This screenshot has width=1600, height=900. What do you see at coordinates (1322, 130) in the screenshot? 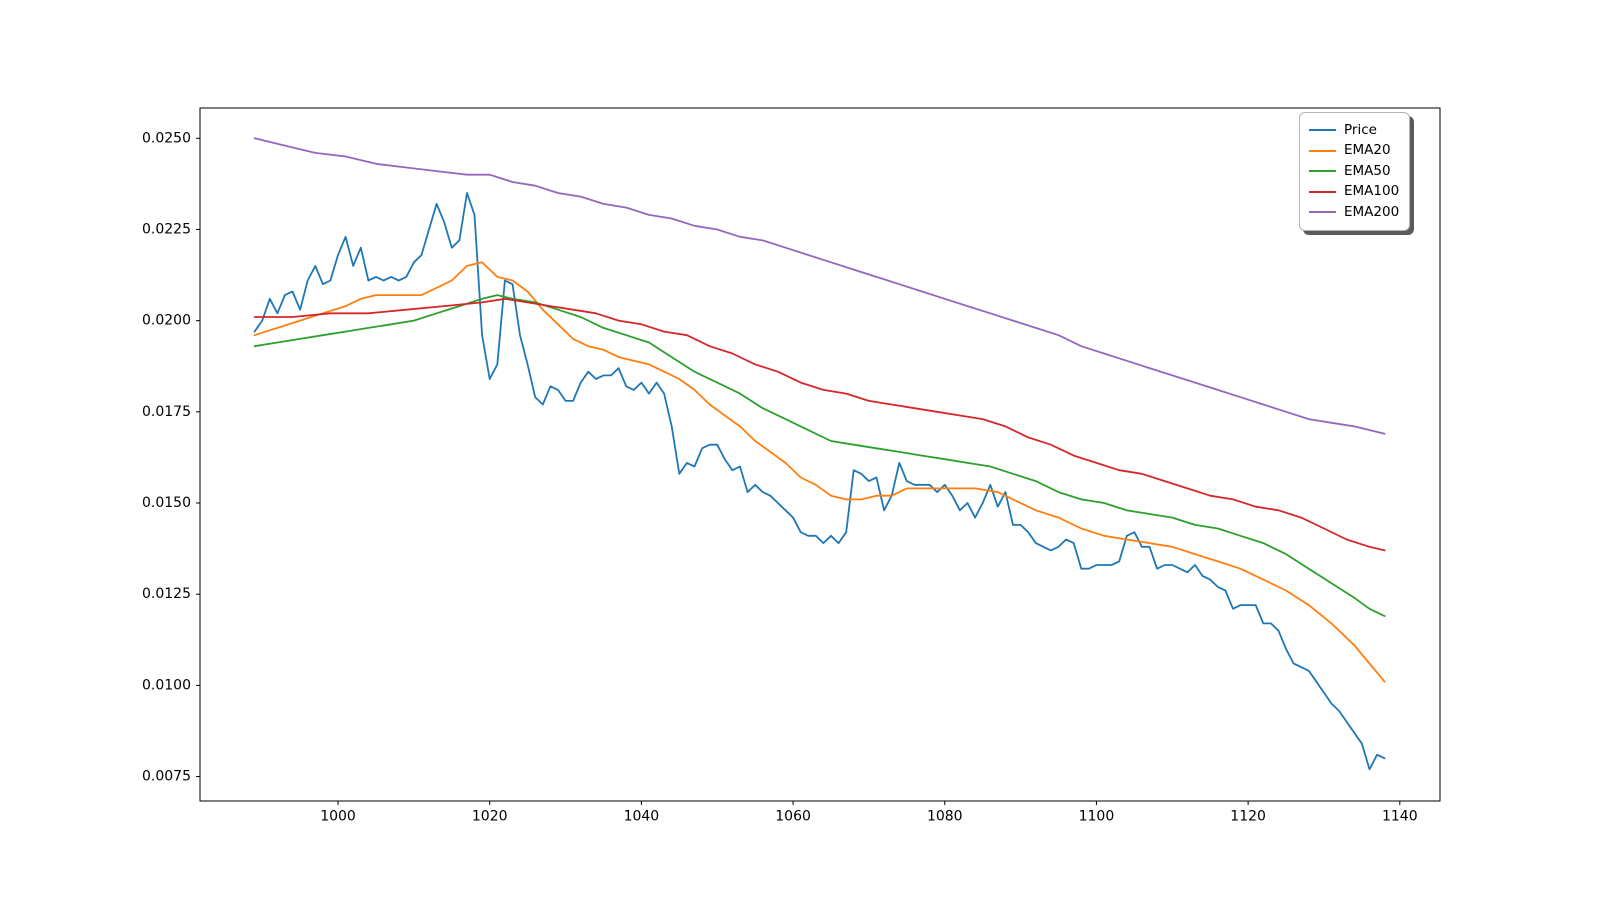
I see `legend-line-sample-price` at bounding box center [1322, 130].